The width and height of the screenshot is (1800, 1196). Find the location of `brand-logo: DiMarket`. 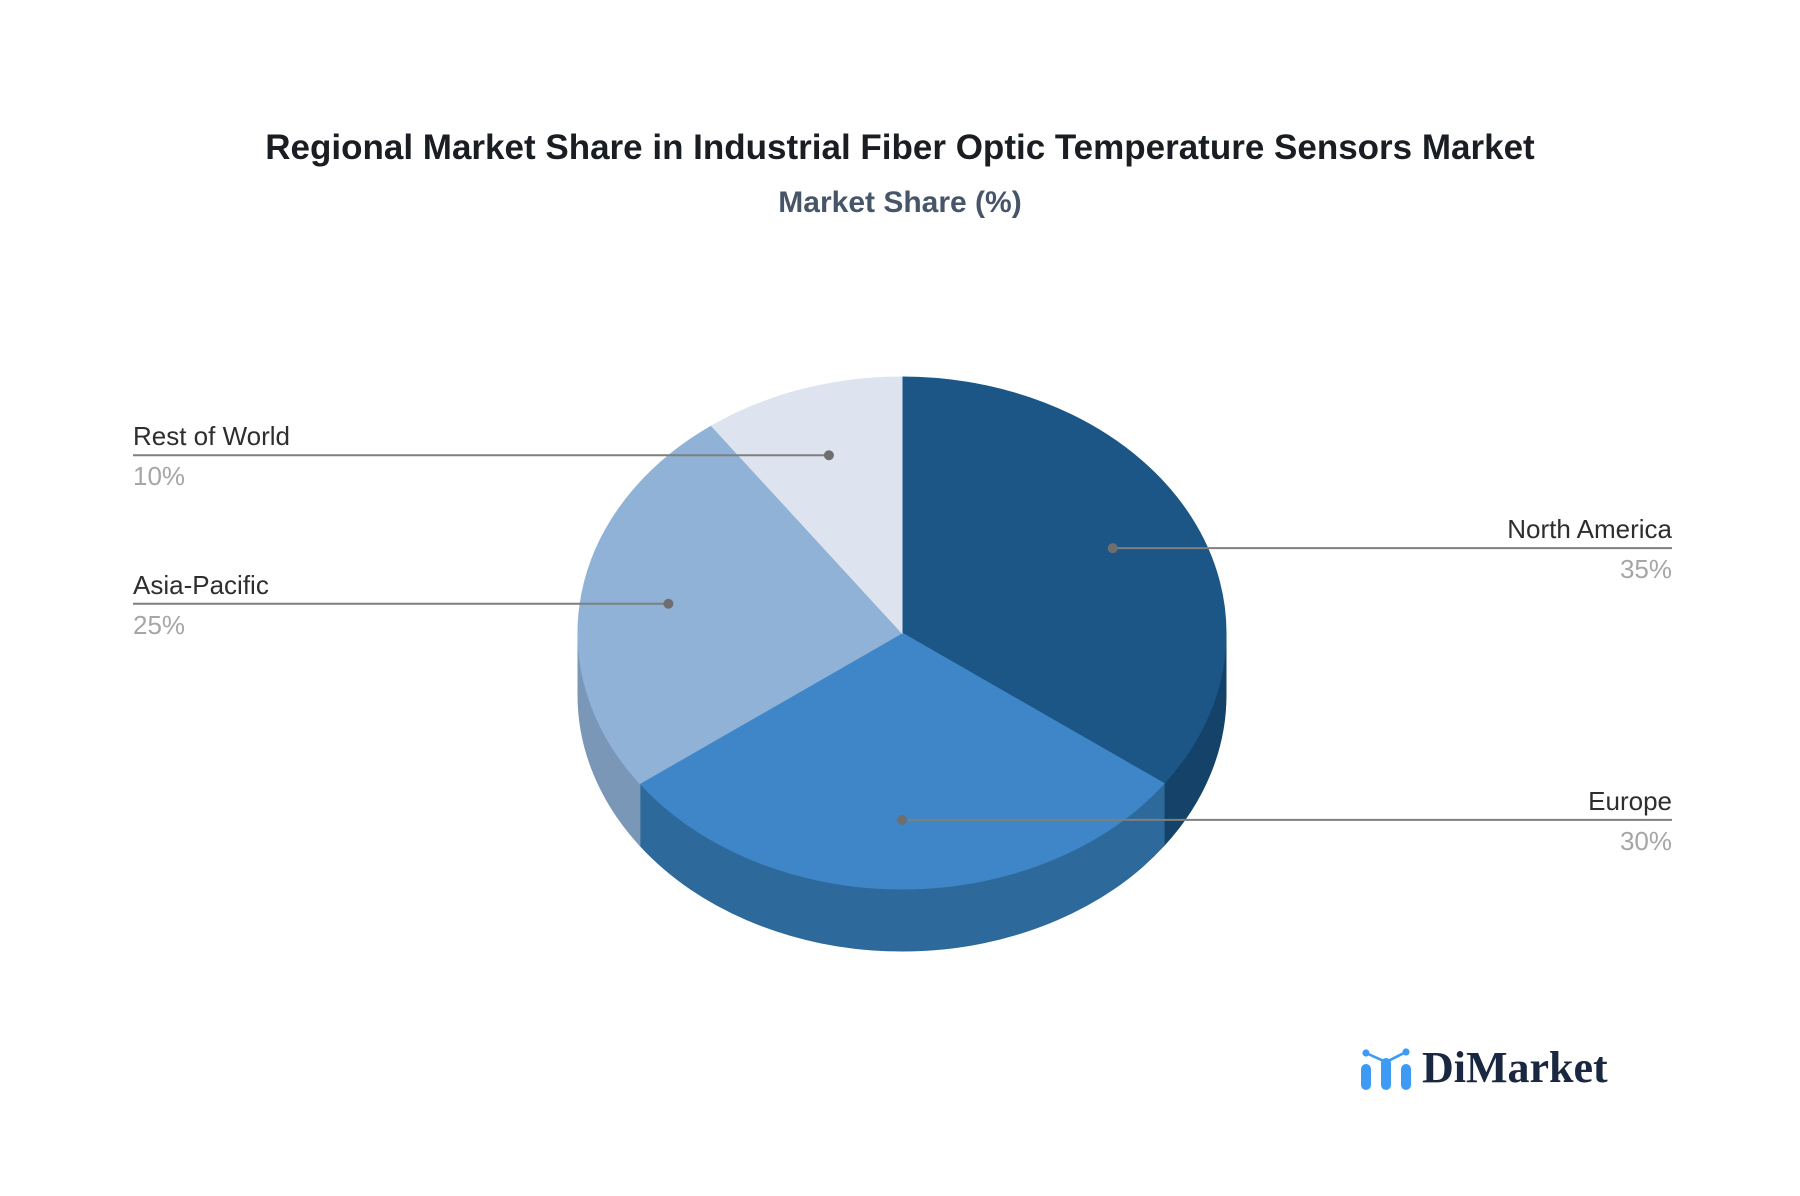

brand-logo: DiMarket is located at coordinates (1484, 1068).